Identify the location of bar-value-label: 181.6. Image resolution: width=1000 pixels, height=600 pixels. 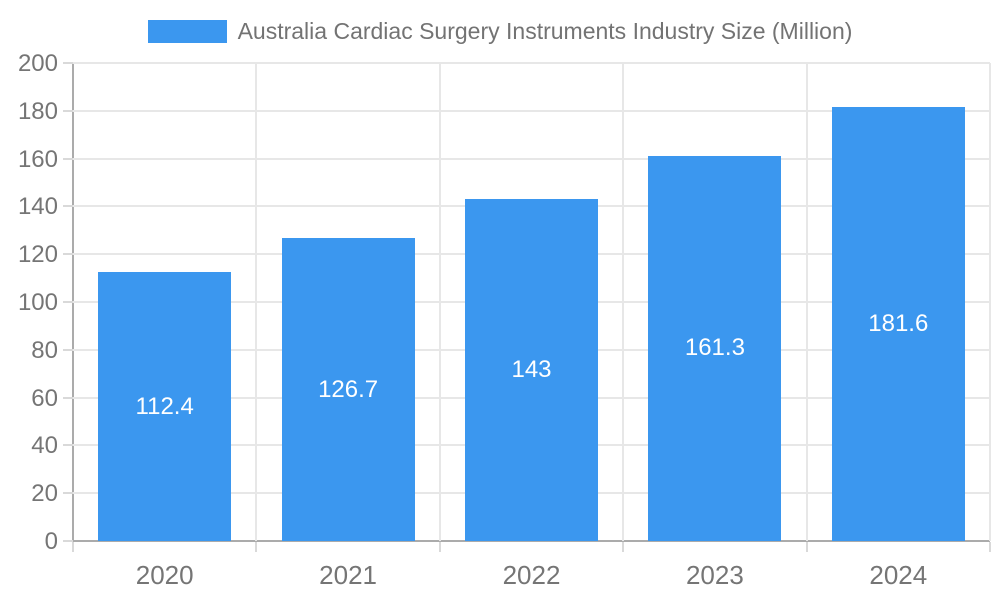
(898, 323).